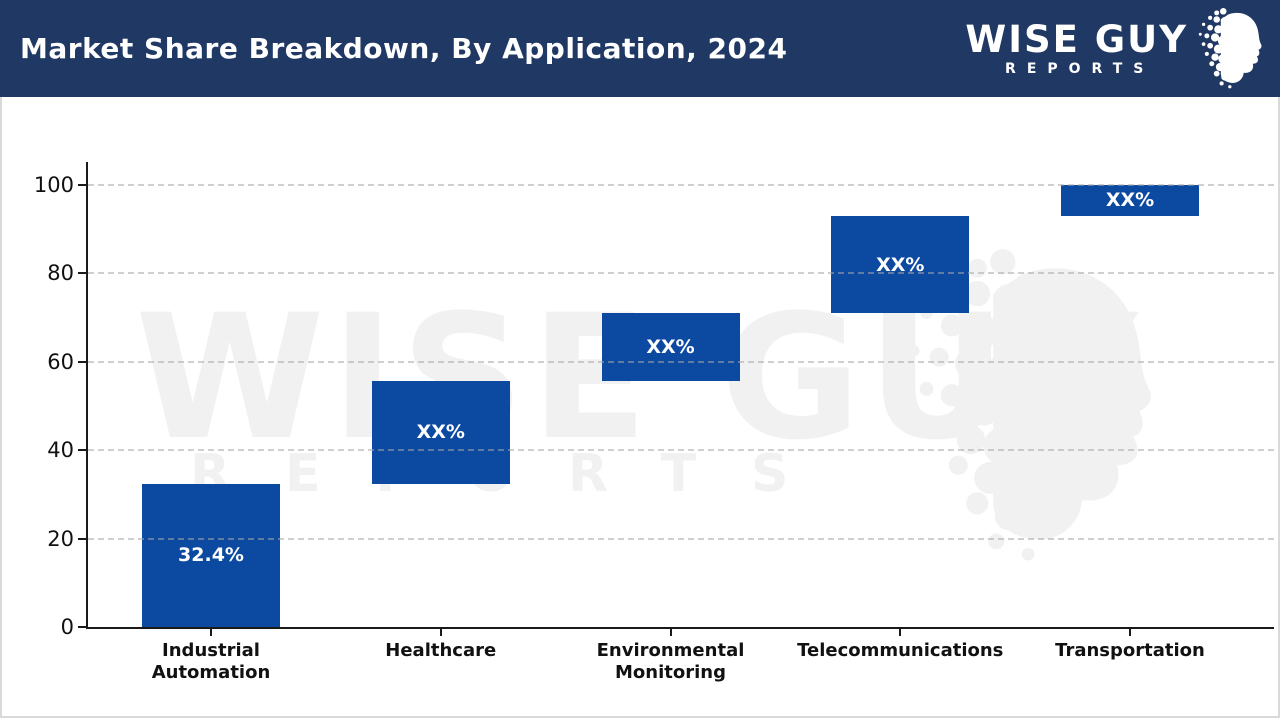 This screenshot has width=1280, height=720. What do you see at coordinates (1080, 68) in the screenshot?
I see `brand-subtitle: REPORTS` at bounding box center [1080, 68].